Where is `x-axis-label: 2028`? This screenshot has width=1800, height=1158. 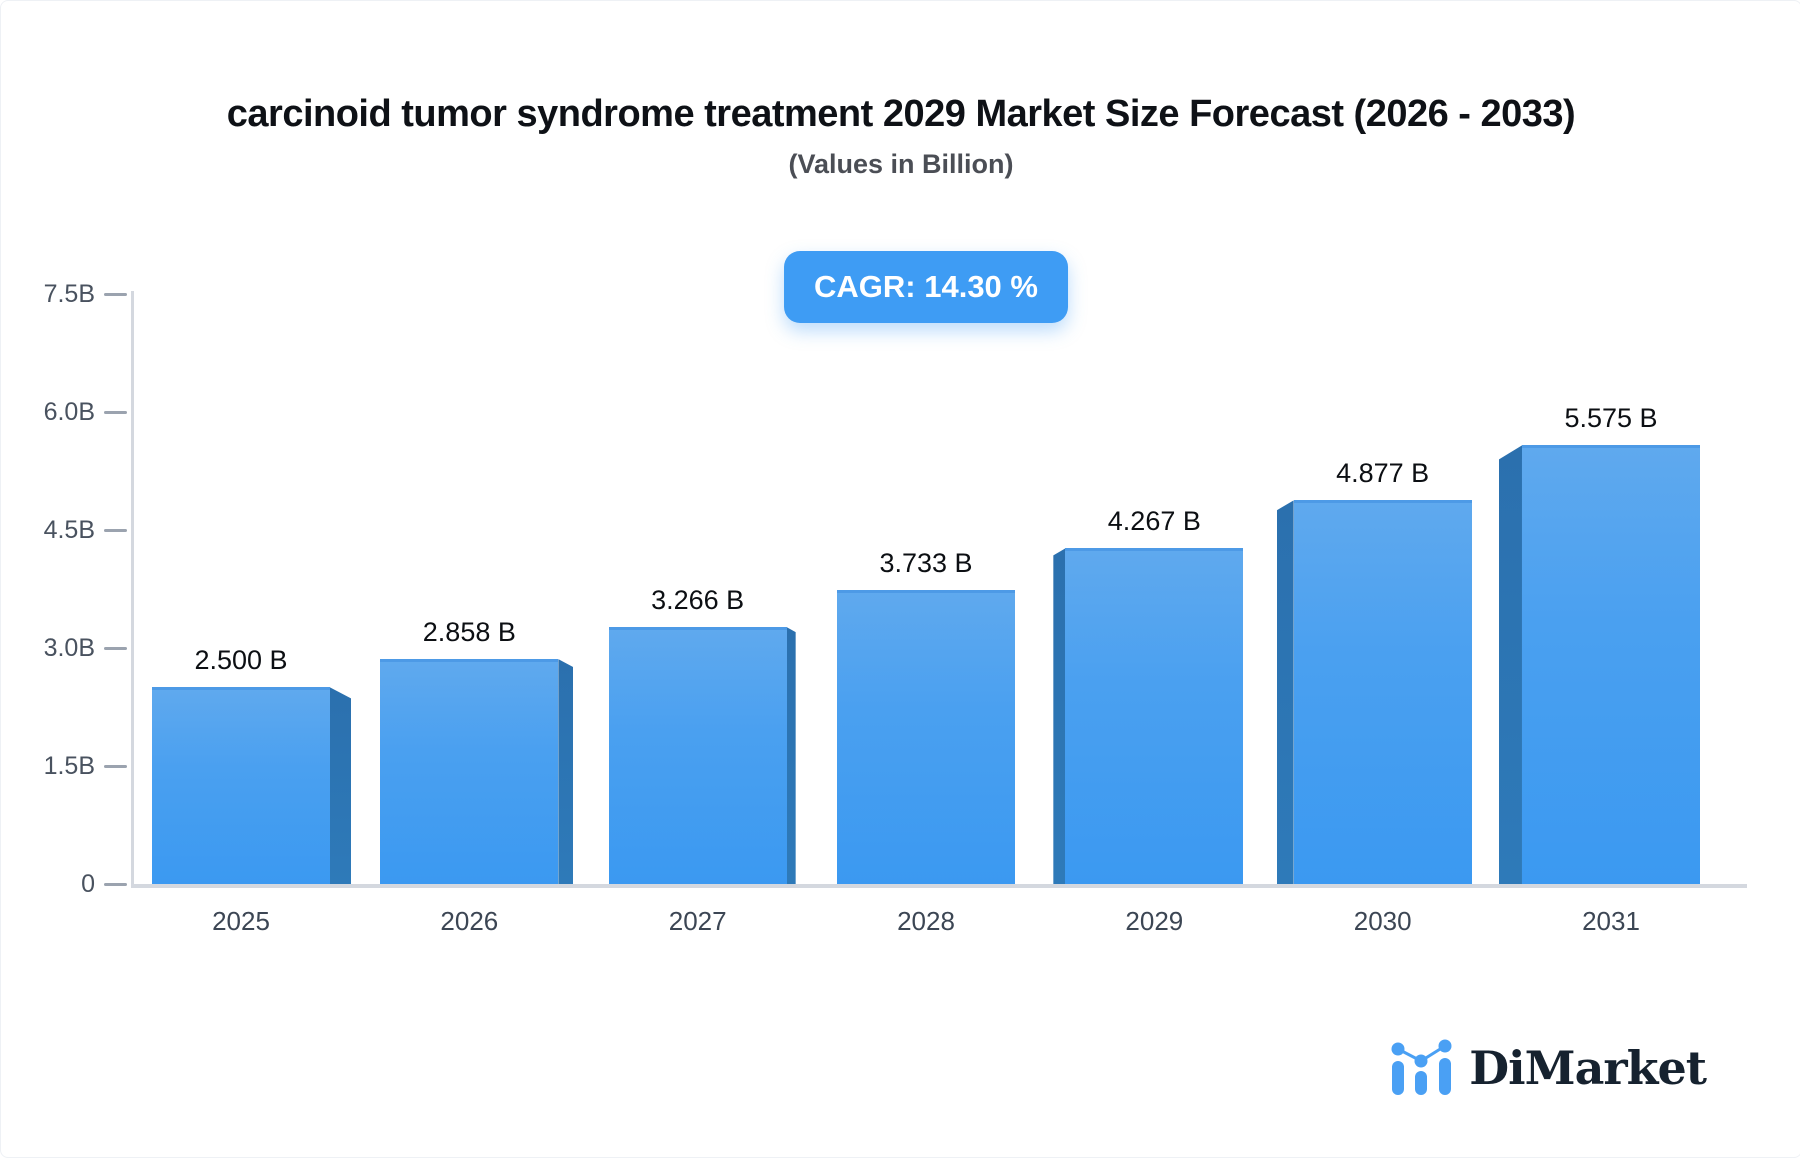 x-axis-label: 2028 is located at coordinates (926, 921).